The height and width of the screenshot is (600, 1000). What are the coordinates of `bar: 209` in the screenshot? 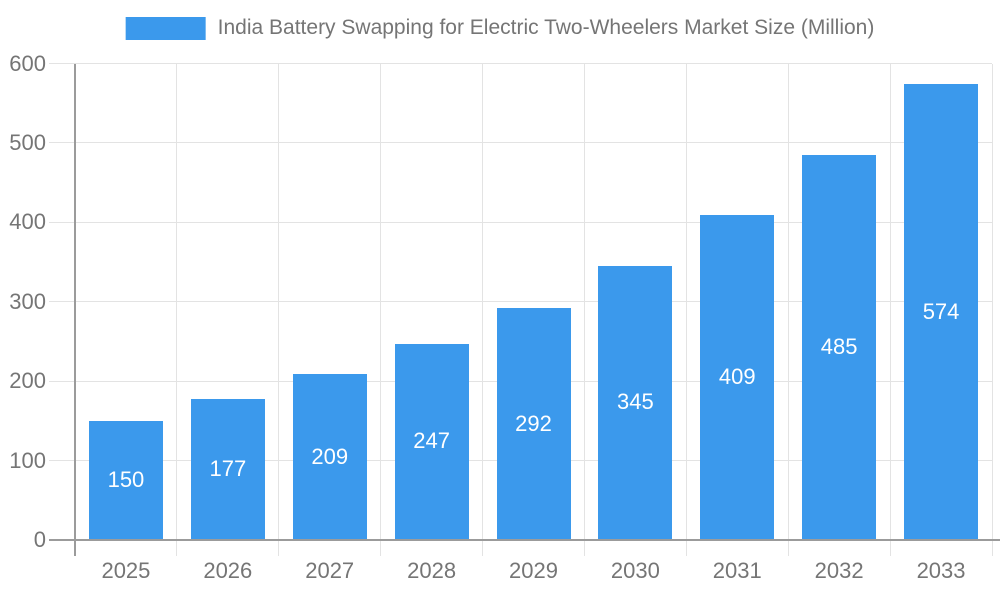 It's located at (329, 456).